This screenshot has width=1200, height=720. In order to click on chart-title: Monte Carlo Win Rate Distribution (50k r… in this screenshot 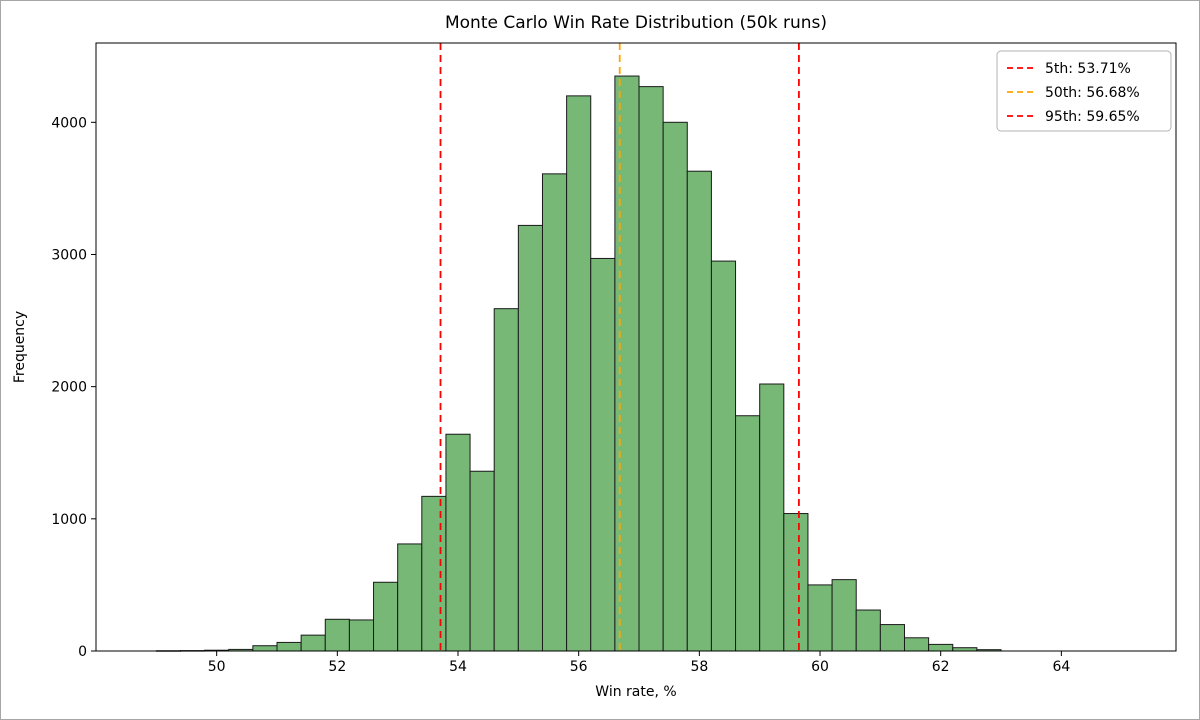, I will do `click(636, 23)`.